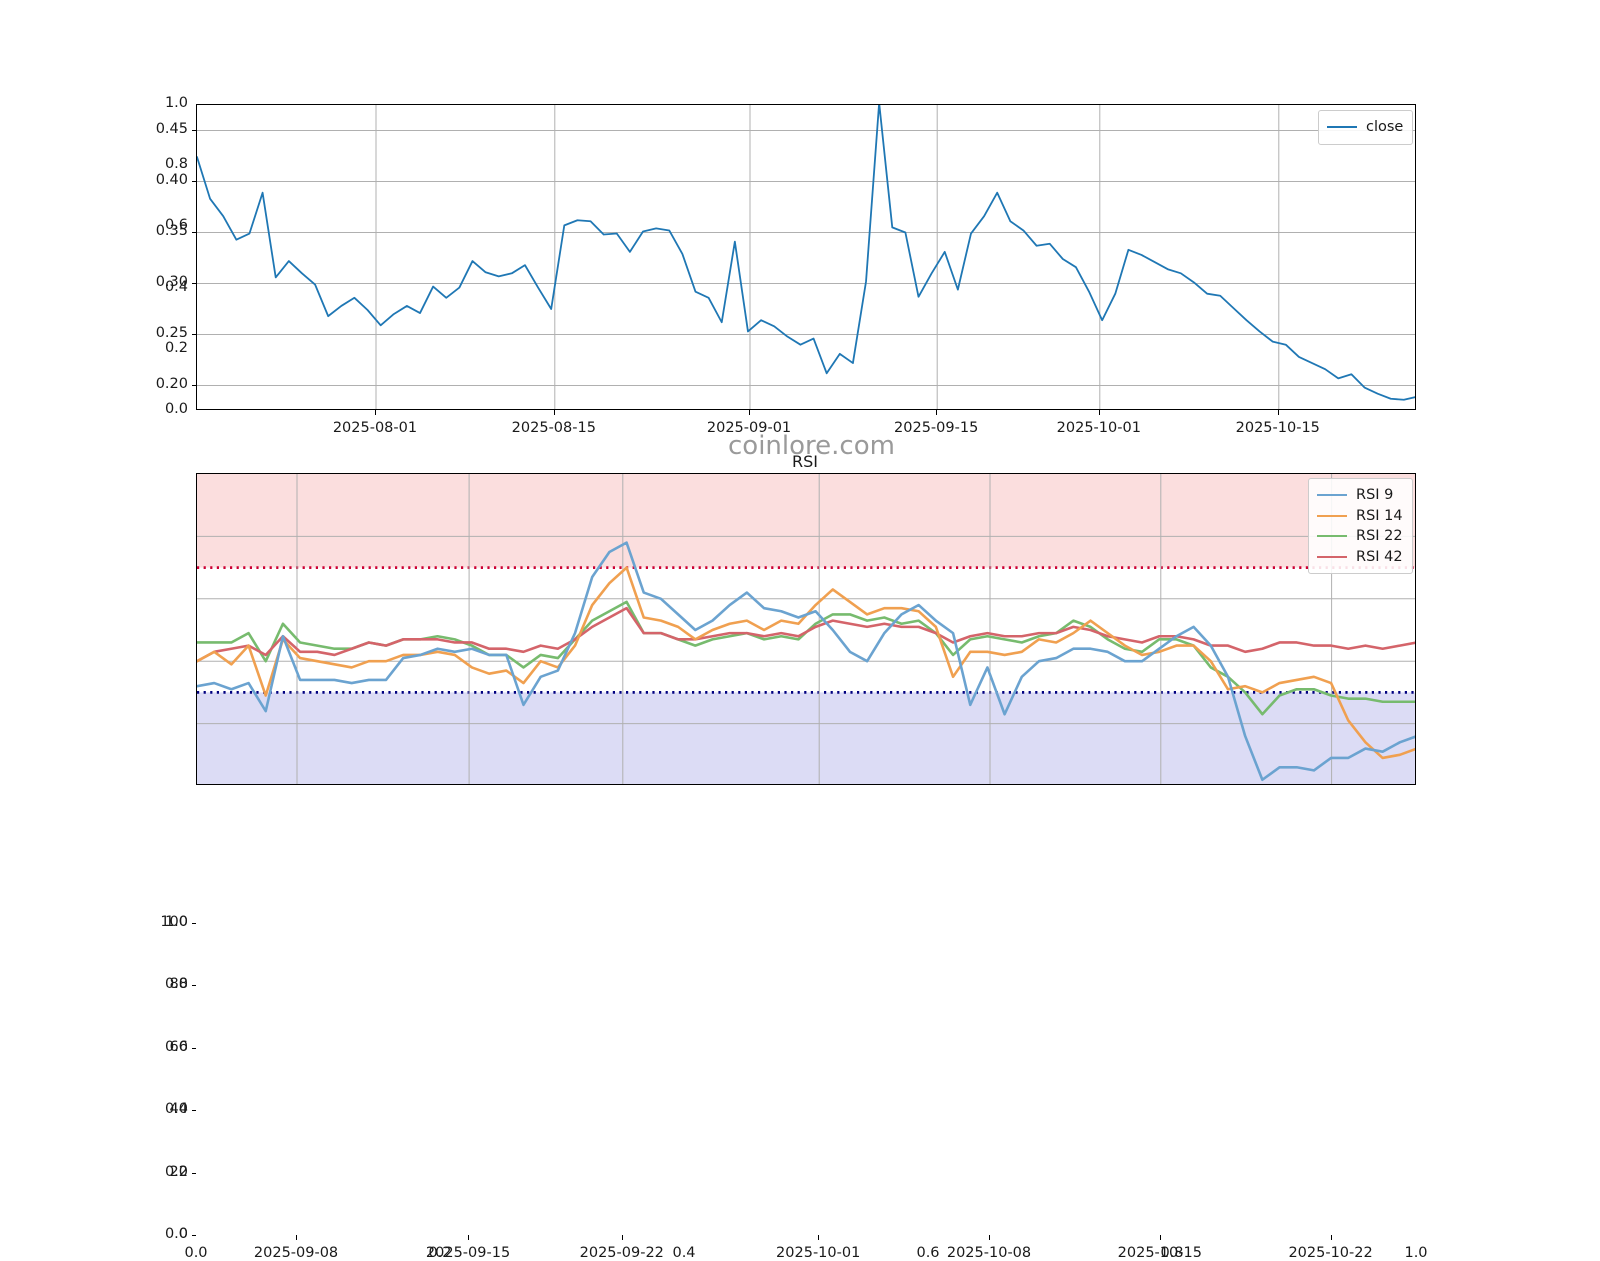 The height and width of the screenshot is (1261, 1600). I want to click on rsi-legend-item: RSI 42, so click(1360, 557).